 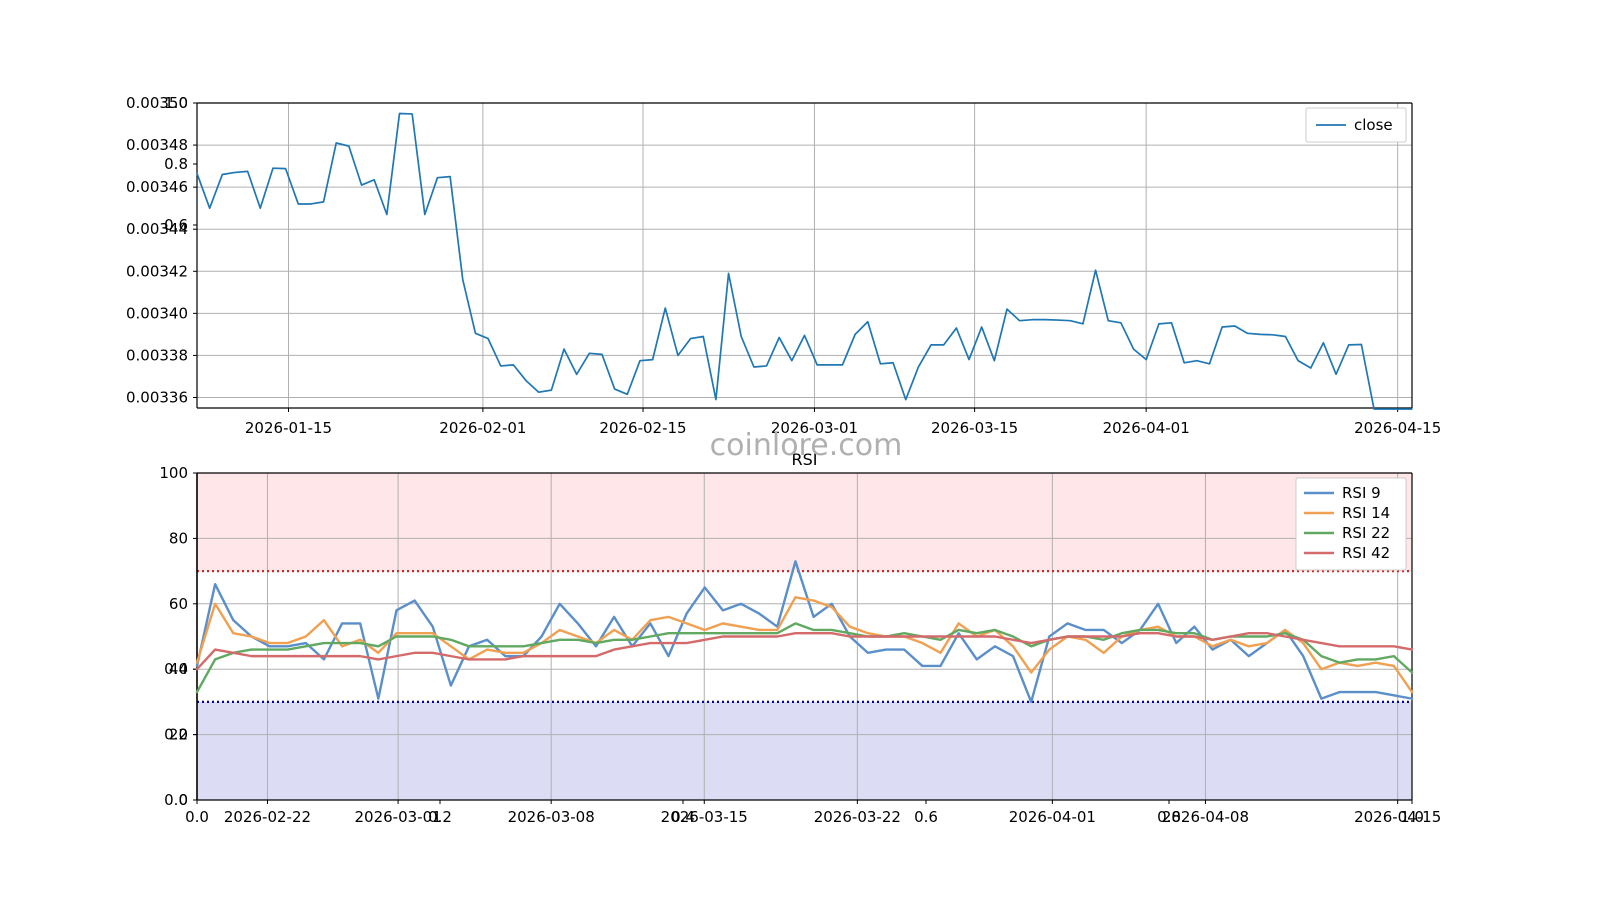 I want to click on rsi-xtick-label: 2026-03-15, so click(x=704, y=817).